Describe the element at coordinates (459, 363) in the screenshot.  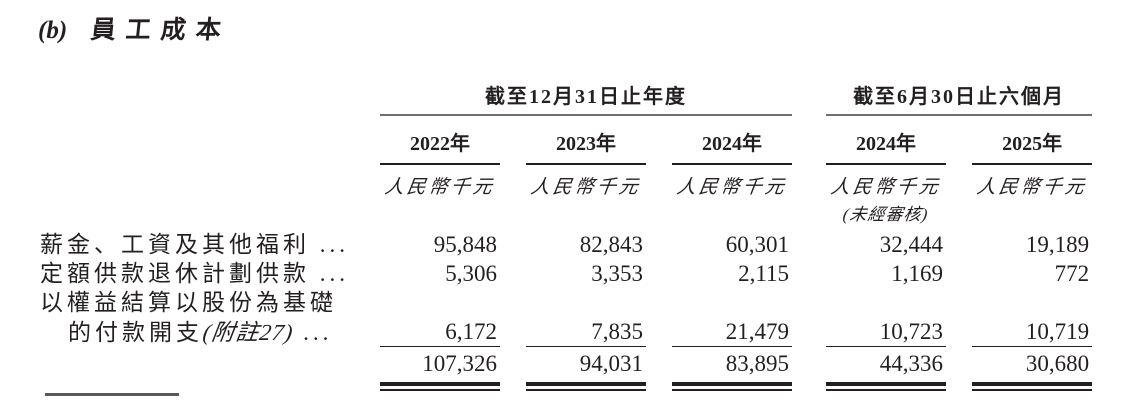
I see `total-value: 107,326` at that location.